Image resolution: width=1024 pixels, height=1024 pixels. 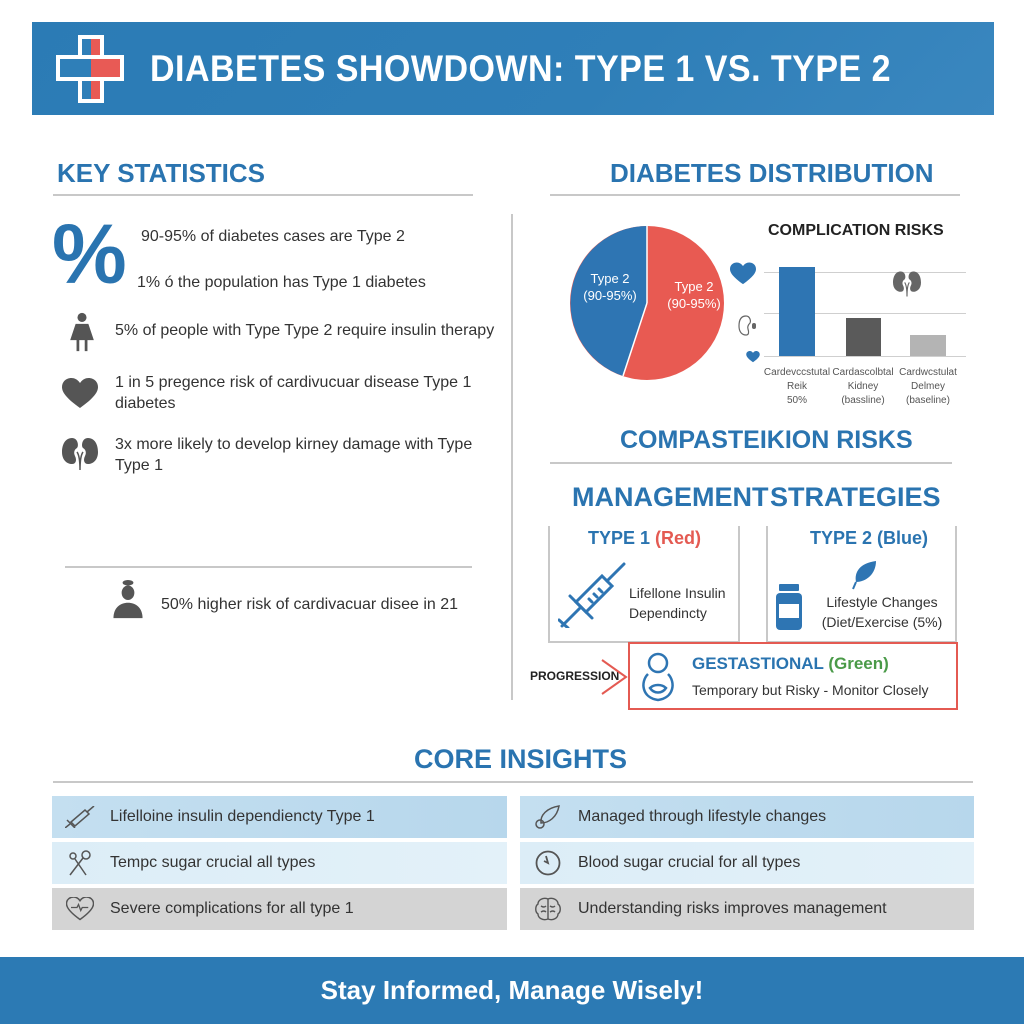 I want to click on insight-item: Severe complications for all type 1, so click(x=279, y=909).